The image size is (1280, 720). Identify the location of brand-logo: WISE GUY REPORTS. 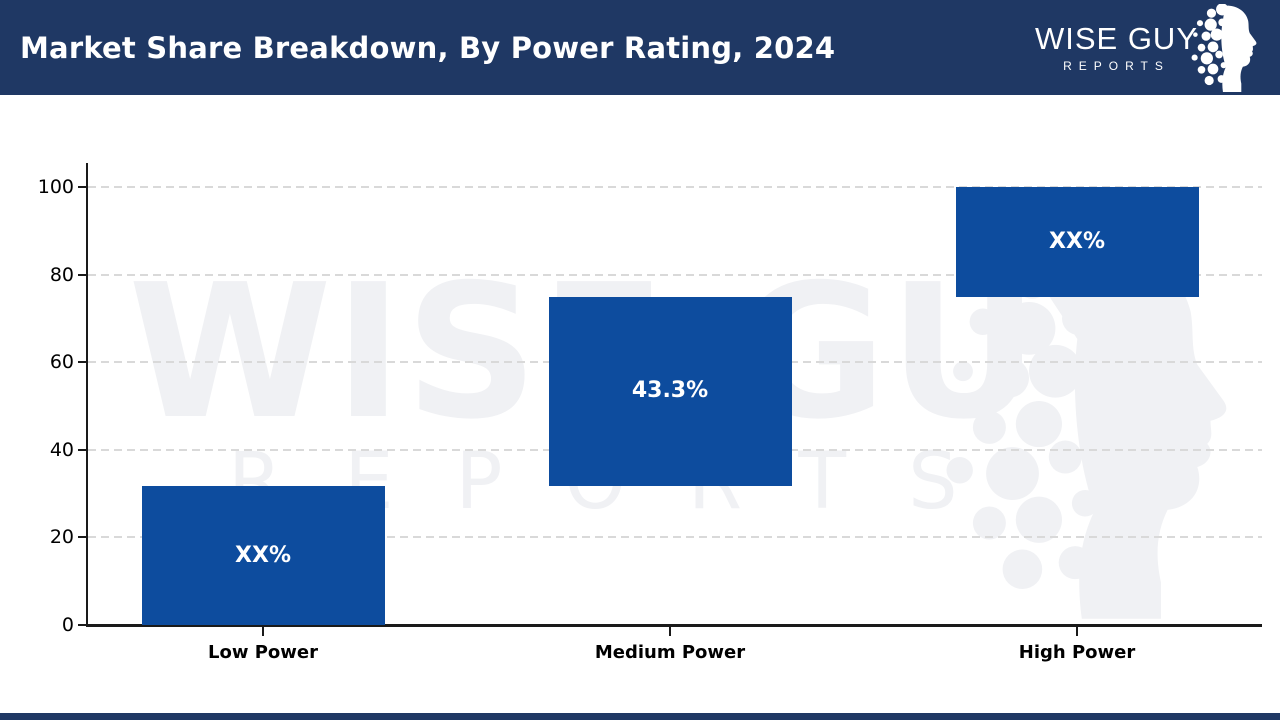
(1151, 48).